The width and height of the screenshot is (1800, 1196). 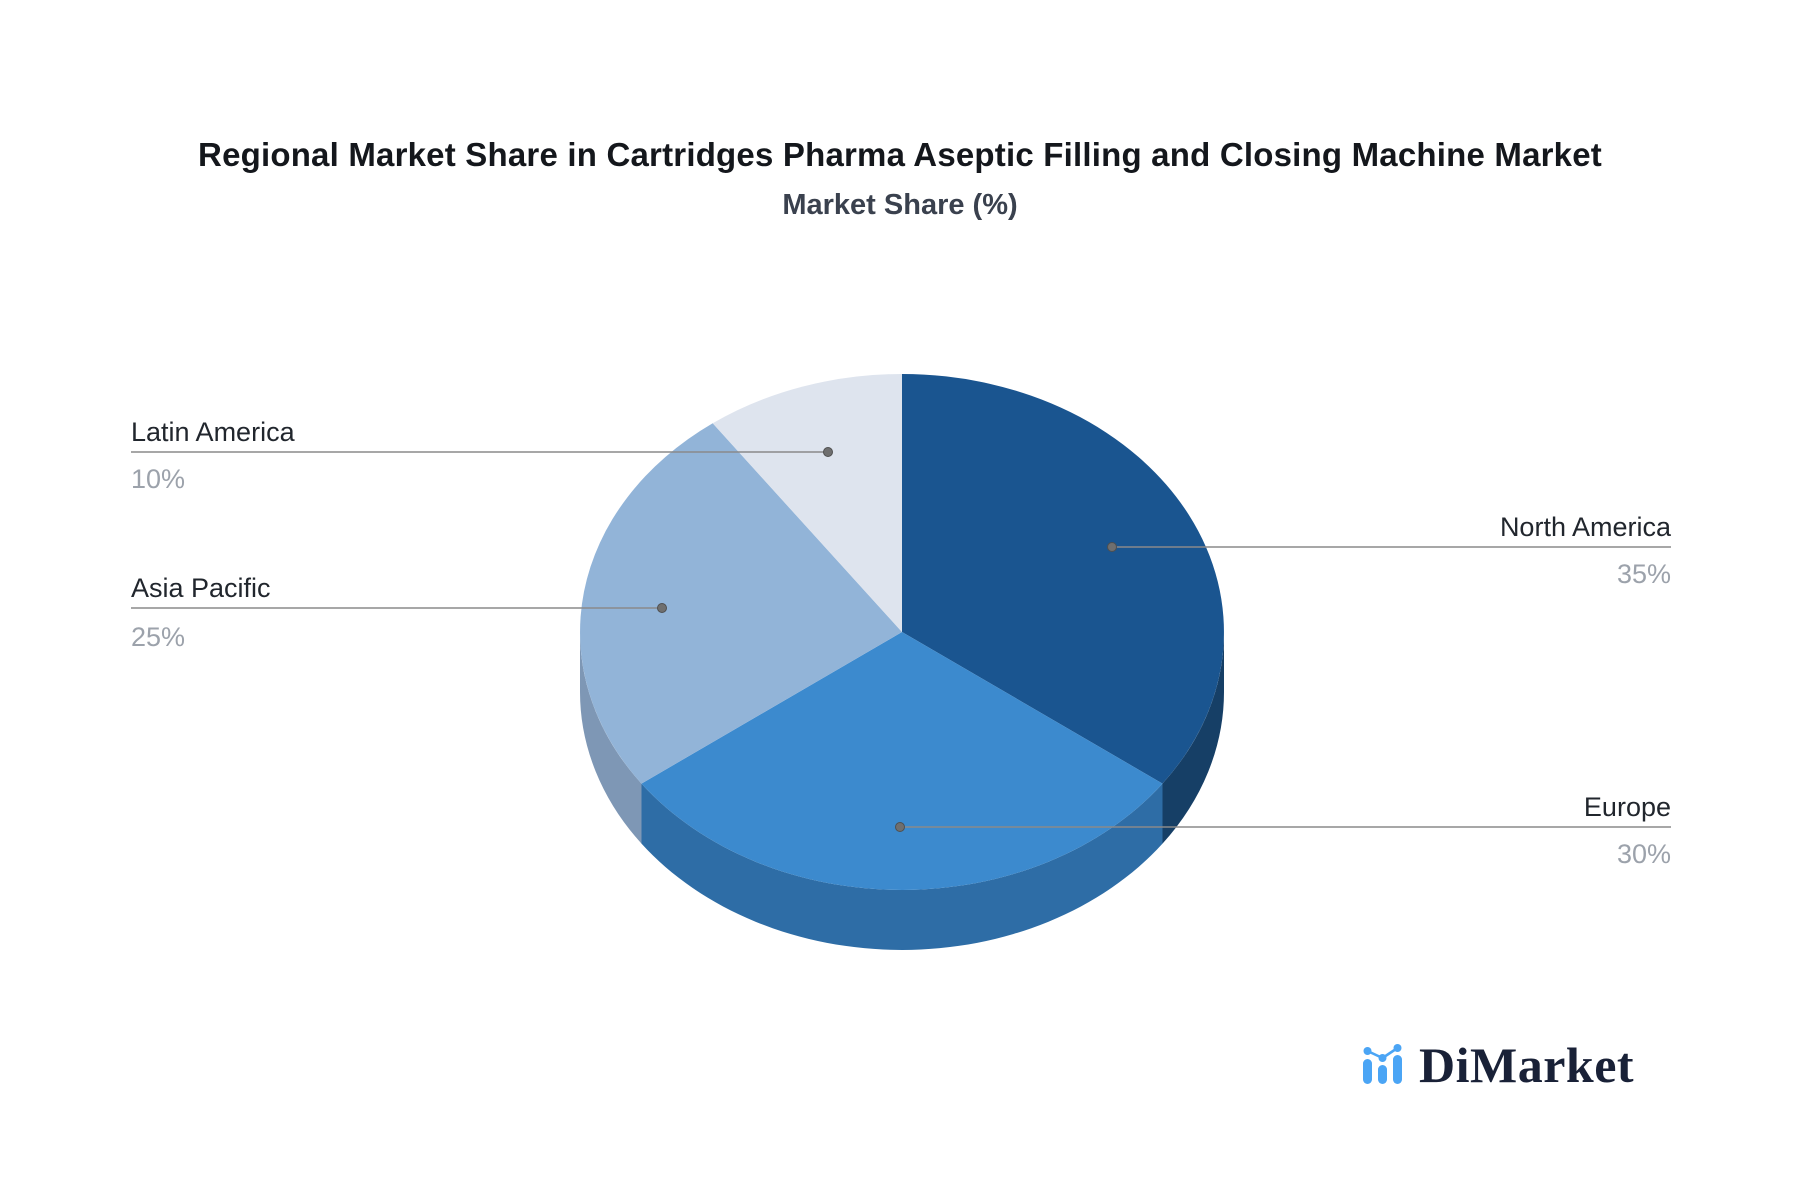 What do you see at coordinates (1644, 854) in the screenshot?
I see `slice-value-europe: 30%` at bounding box center [1644, 854].